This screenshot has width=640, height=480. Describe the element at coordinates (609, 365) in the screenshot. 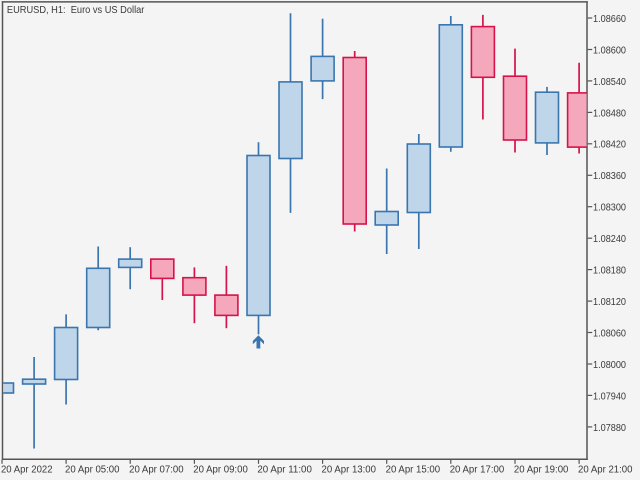

I see `svg-text: 1.08000` at that location.